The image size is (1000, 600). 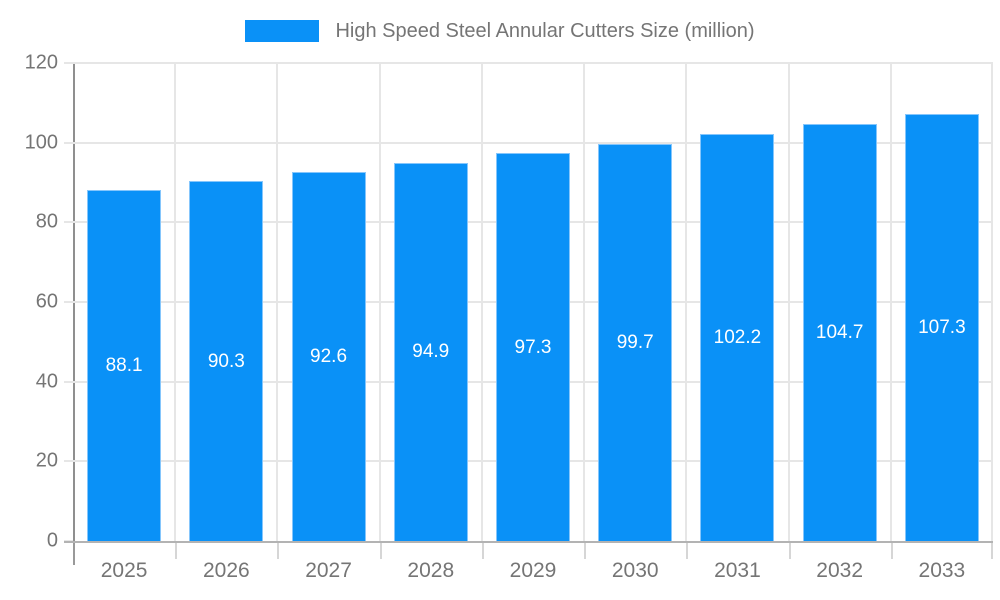 I want to click on bar-value-label: 104.7, so click(x=839, y=332).